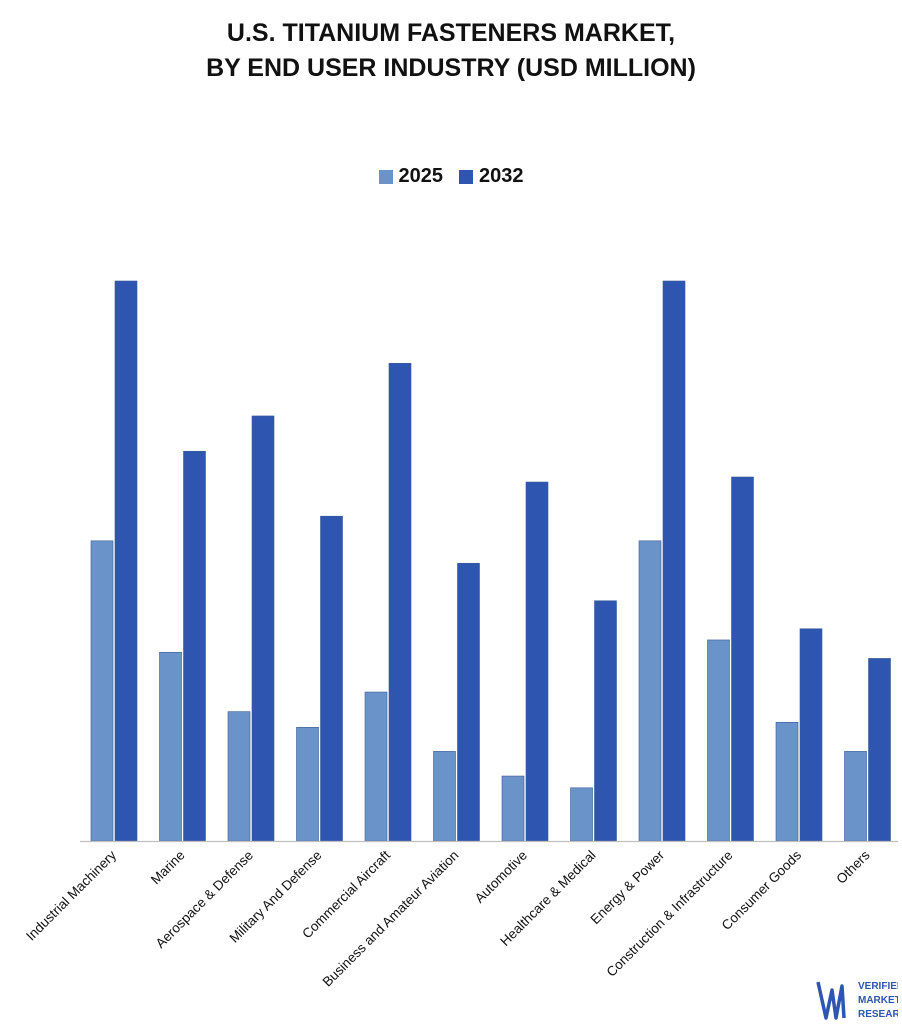  I want to click on x-tick-label: Business and Amateur Aviation, so click(391, 919).